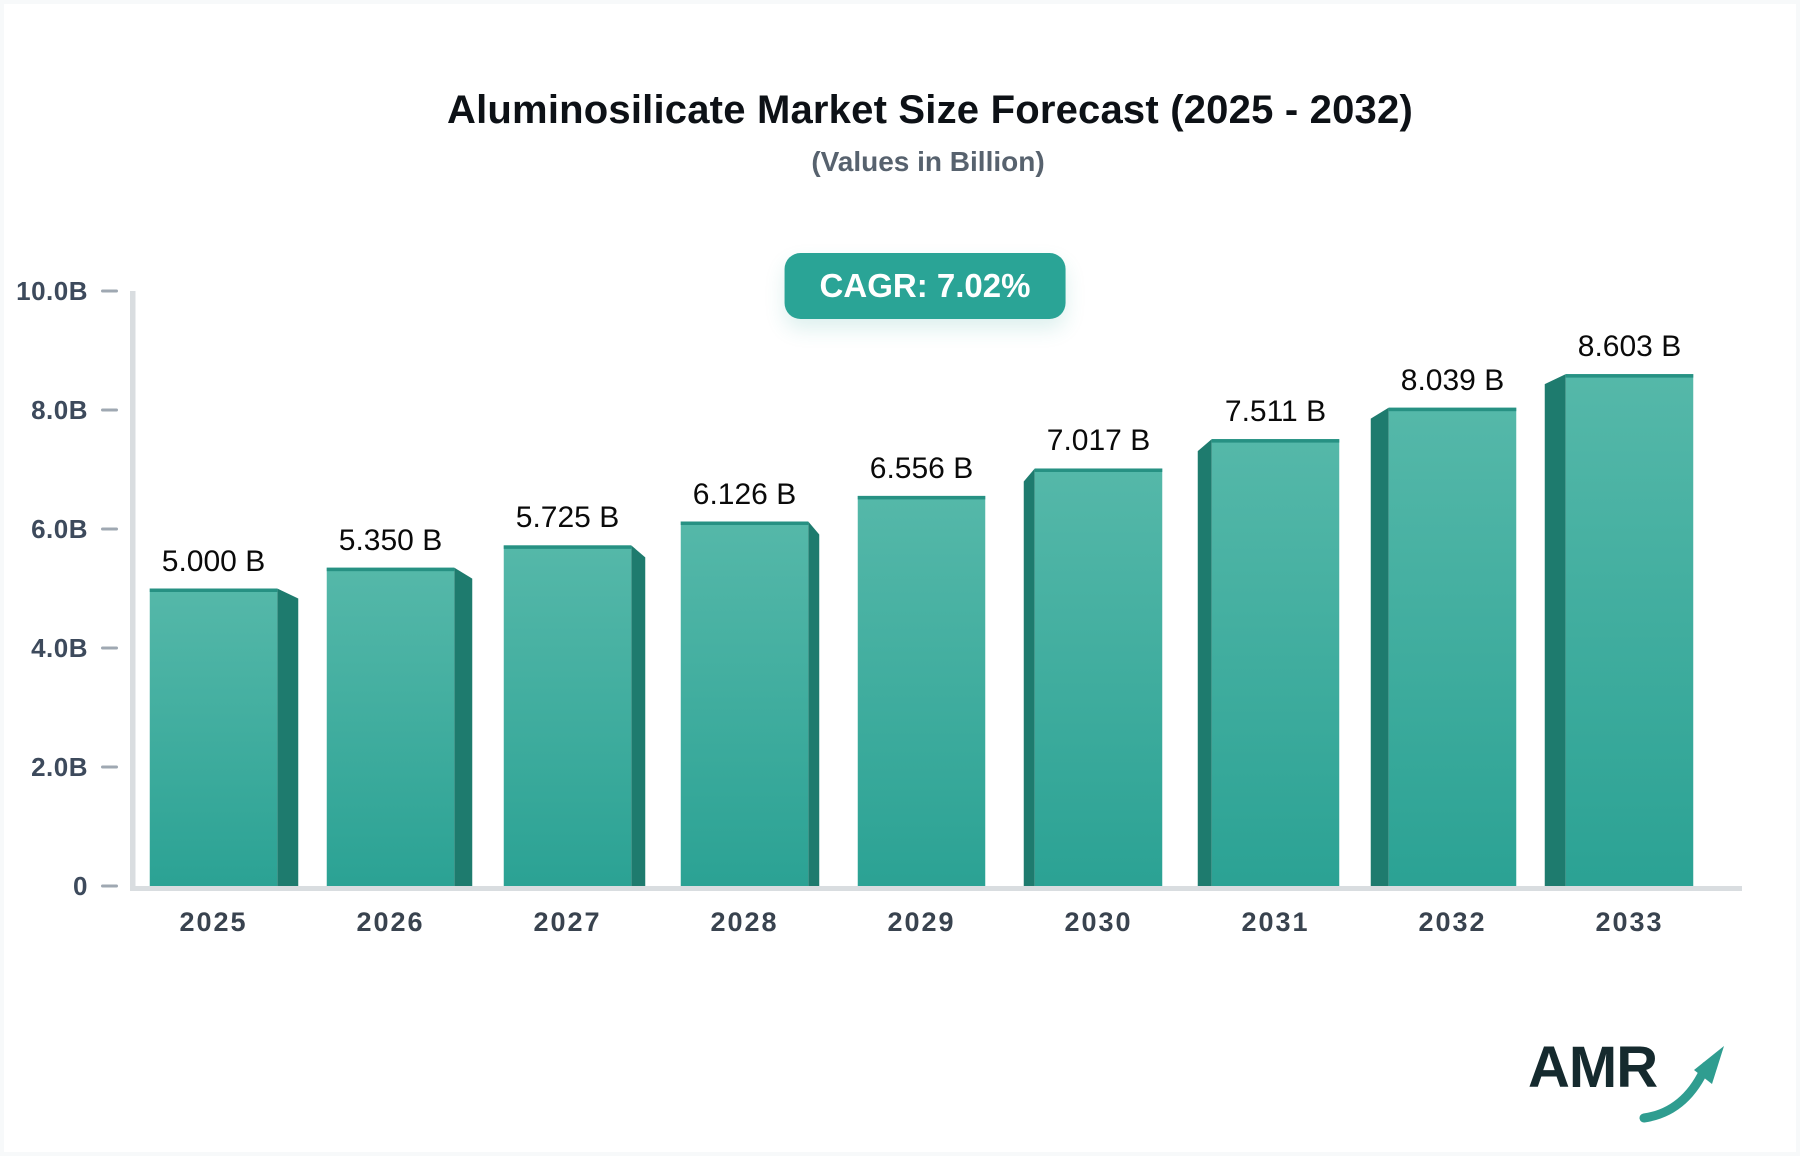 Image resolution: width=1800 pixels, height=1156 pixels. Describe the element at coordinates (1275, 412) in the screenshot. I see `bar-value-label-2031: 7.511 B` at that location.